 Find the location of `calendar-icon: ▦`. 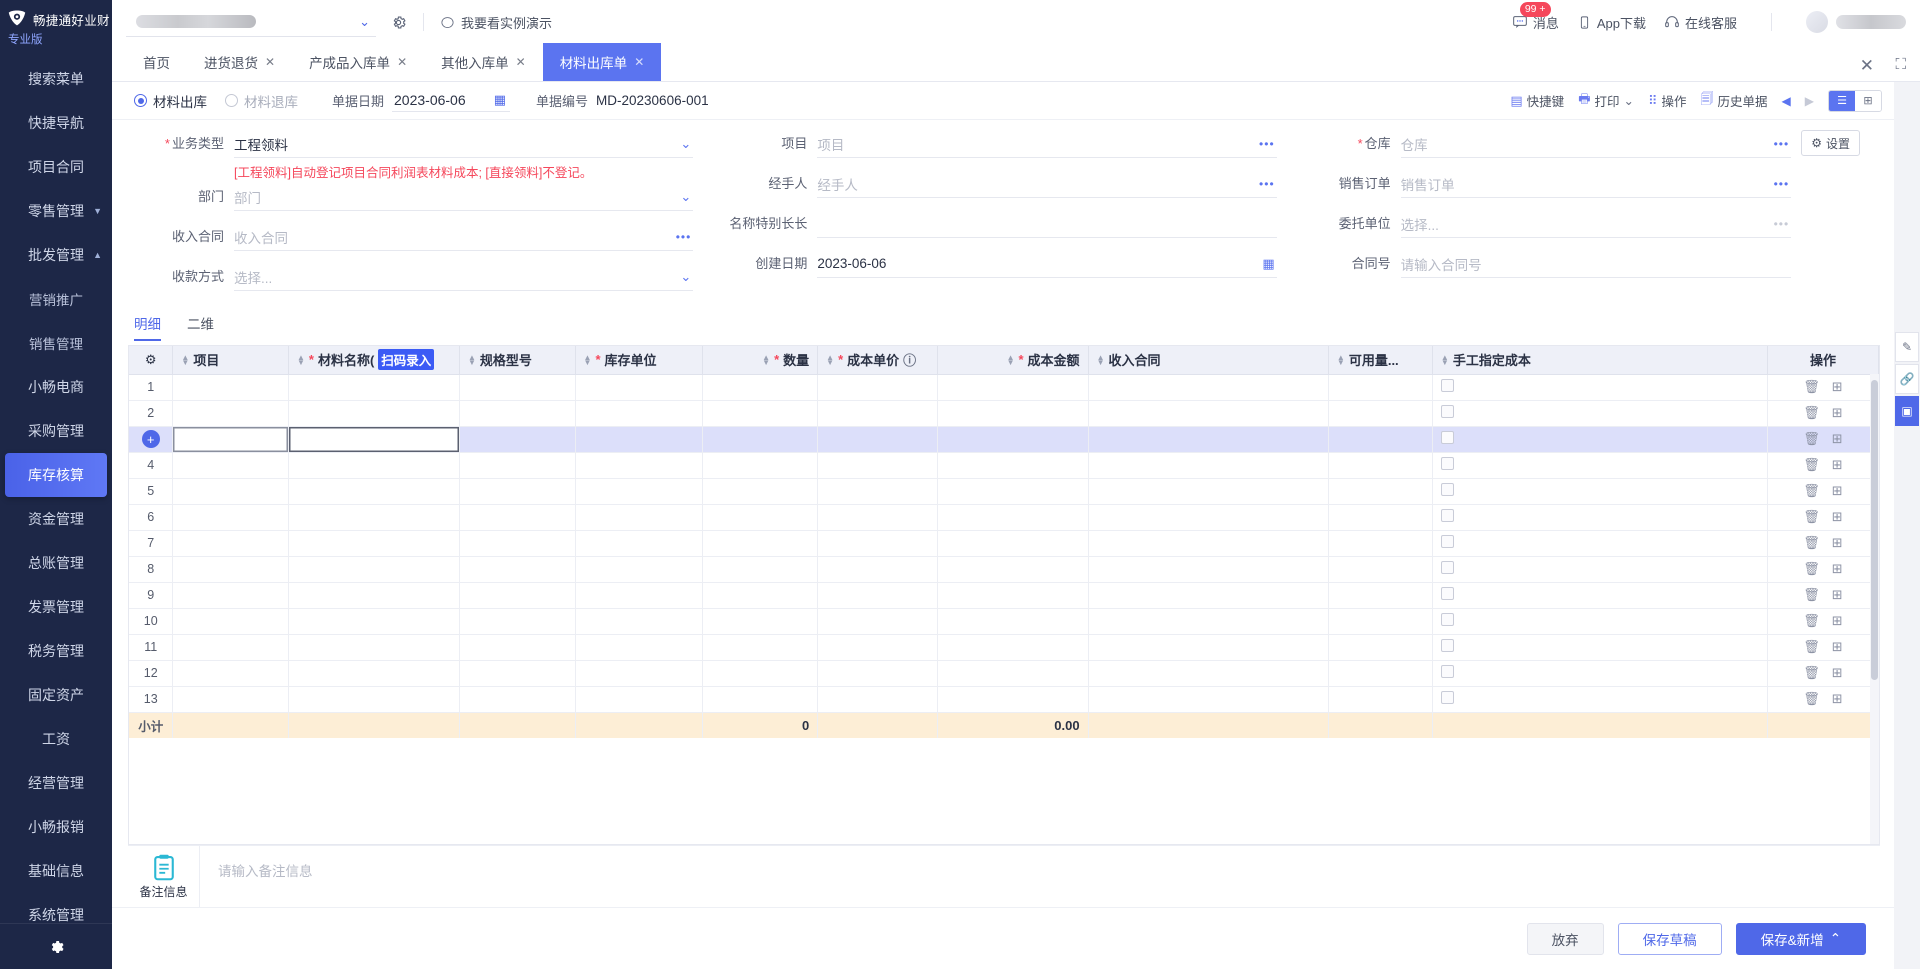

calendar-icon: ▦ is located at coordinates (500, 99).